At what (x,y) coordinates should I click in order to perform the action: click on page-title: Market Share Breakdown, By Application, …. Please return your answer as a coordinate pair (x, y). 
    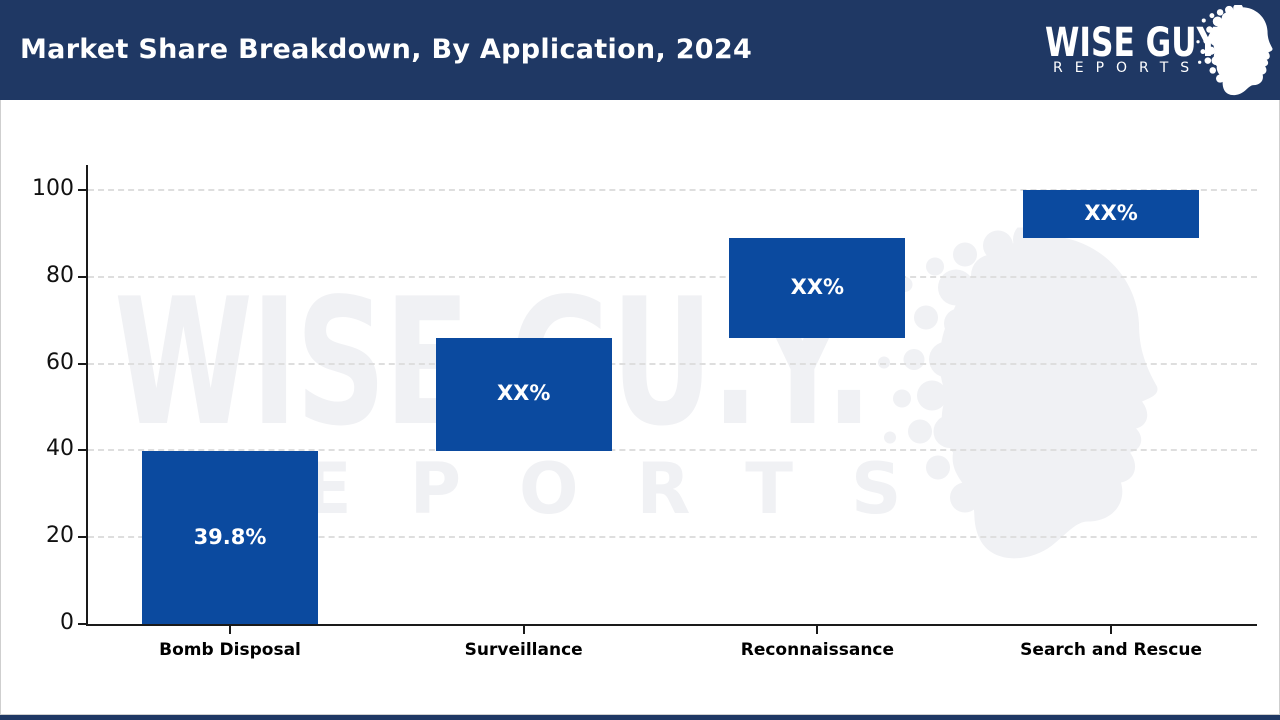
    Looking at the image, I should click on (386, 49).